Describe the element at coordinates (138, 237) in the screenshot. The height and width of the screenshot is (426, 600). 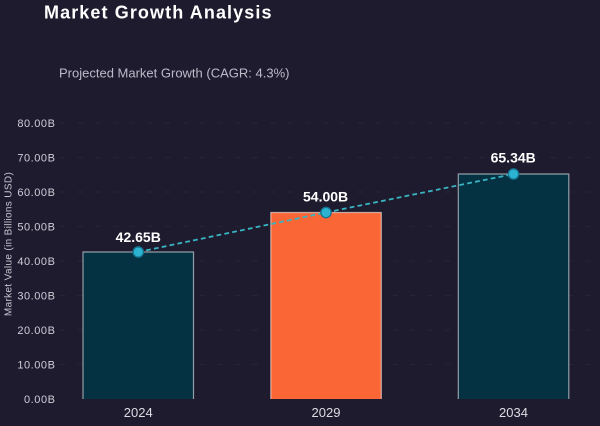
I see `svg-text: 42.65B` at that location.